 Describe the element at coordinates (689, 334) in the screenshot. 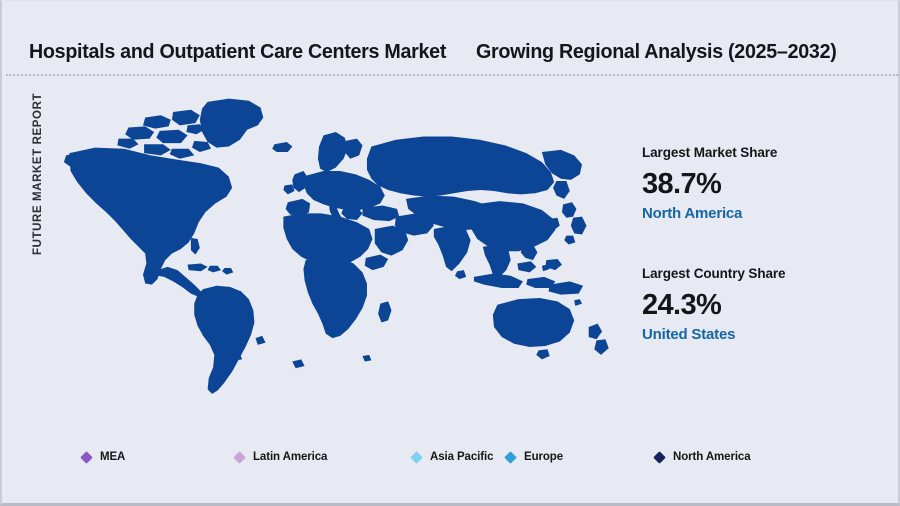

I see `stat-region: United States` at that location.